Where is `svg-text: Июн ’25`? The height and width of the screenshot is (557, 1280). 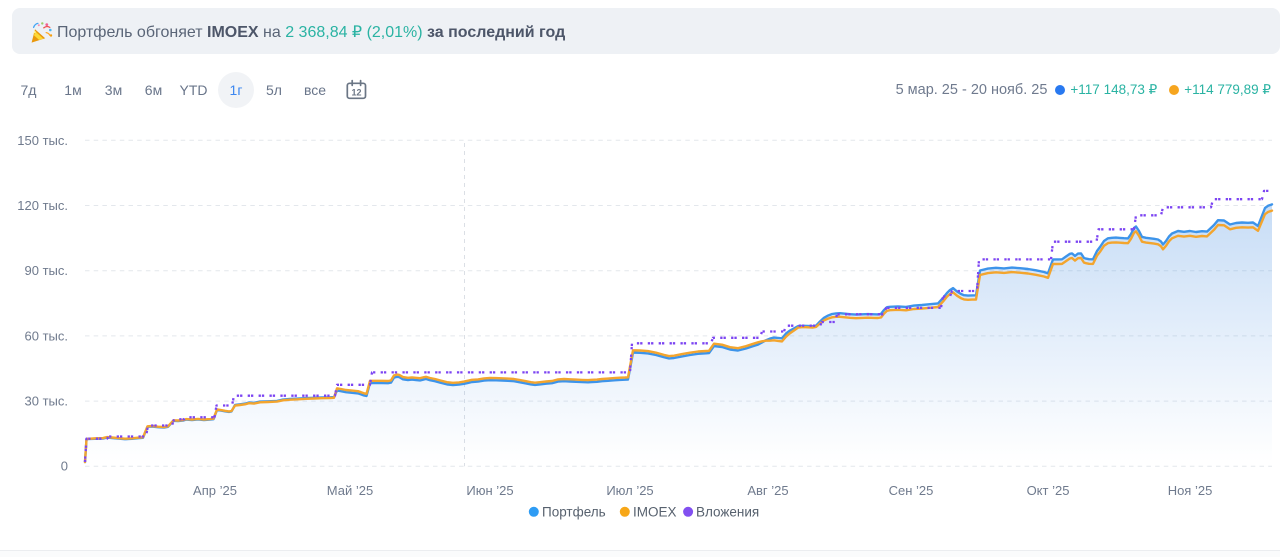
svg-text: Июн ’25 is located at coordinates (489, 490).